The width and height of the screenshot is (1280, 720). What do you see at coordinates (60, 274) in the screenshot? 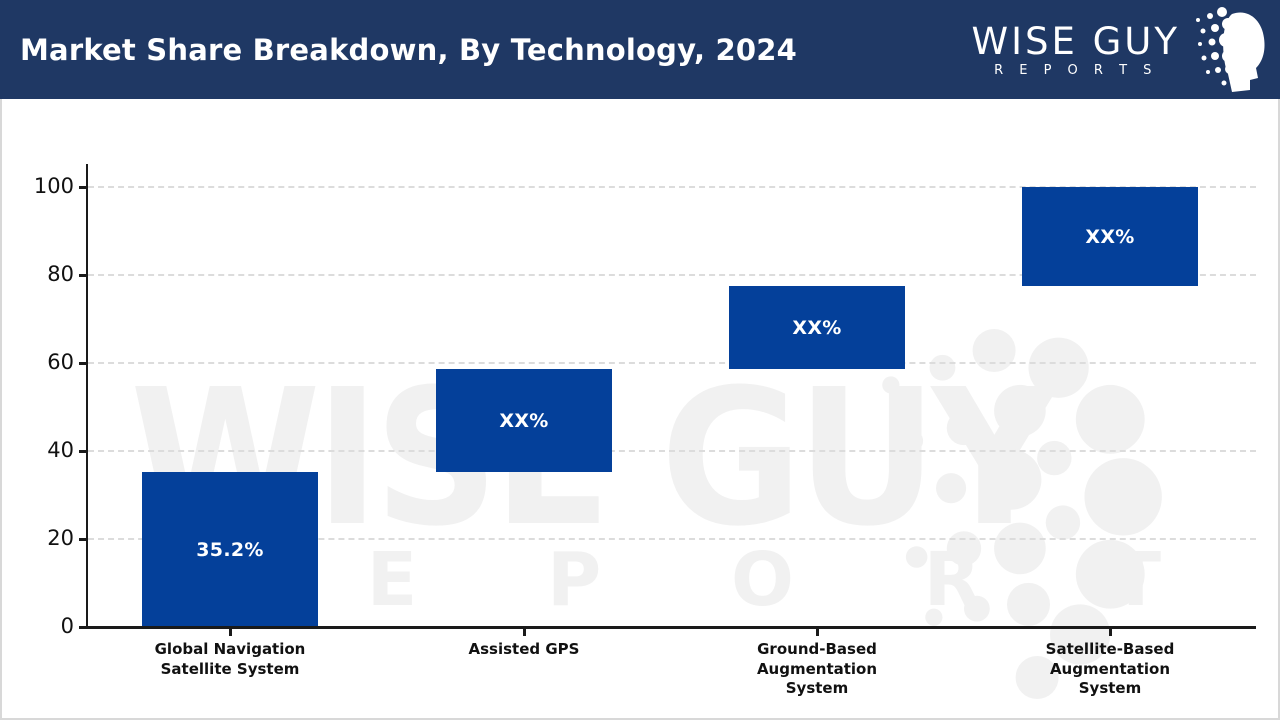
I see `y-tick-label: 80` at bounding box center [60, 274].